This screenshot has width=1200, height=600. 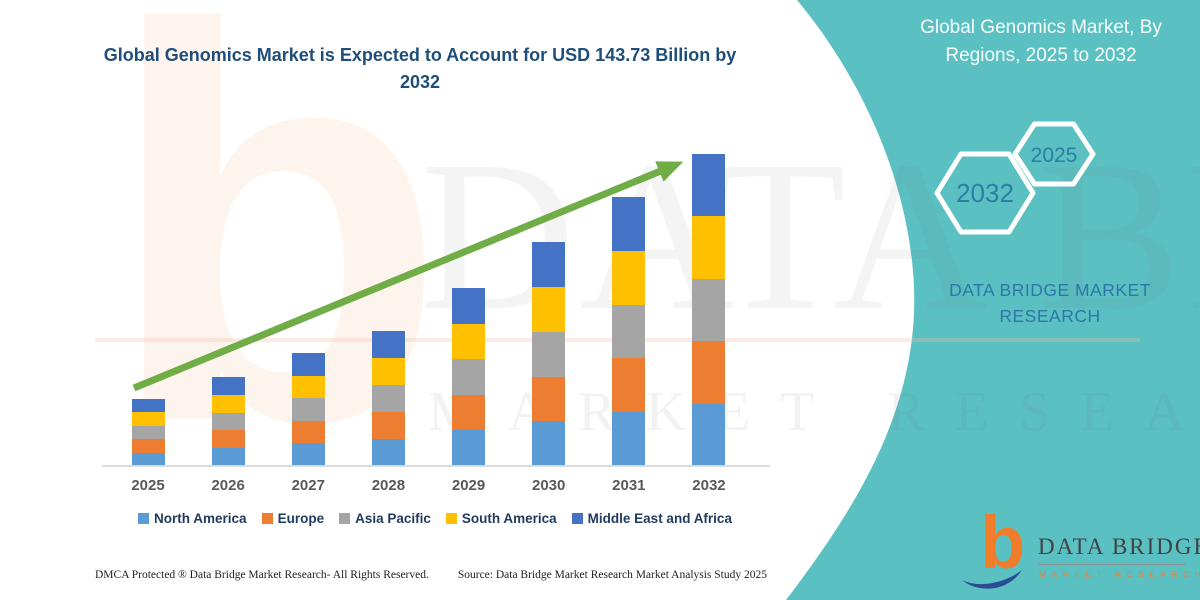 What do you see at coordinates (468, 485) in the screenshot?
I see `x-axis-label-2029: 2029` at bounding box center [468, 485].